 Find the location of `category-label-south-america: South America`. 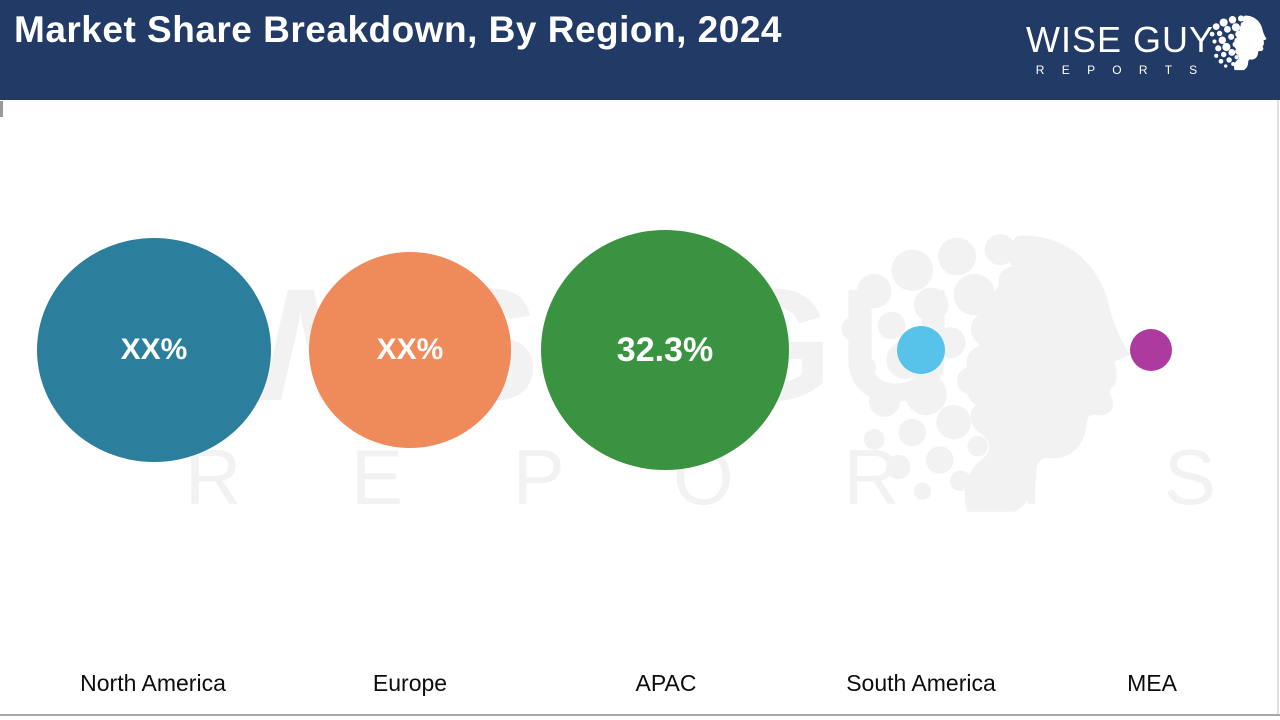

category-label-south-america: South America is located at coordinates (921, 683).